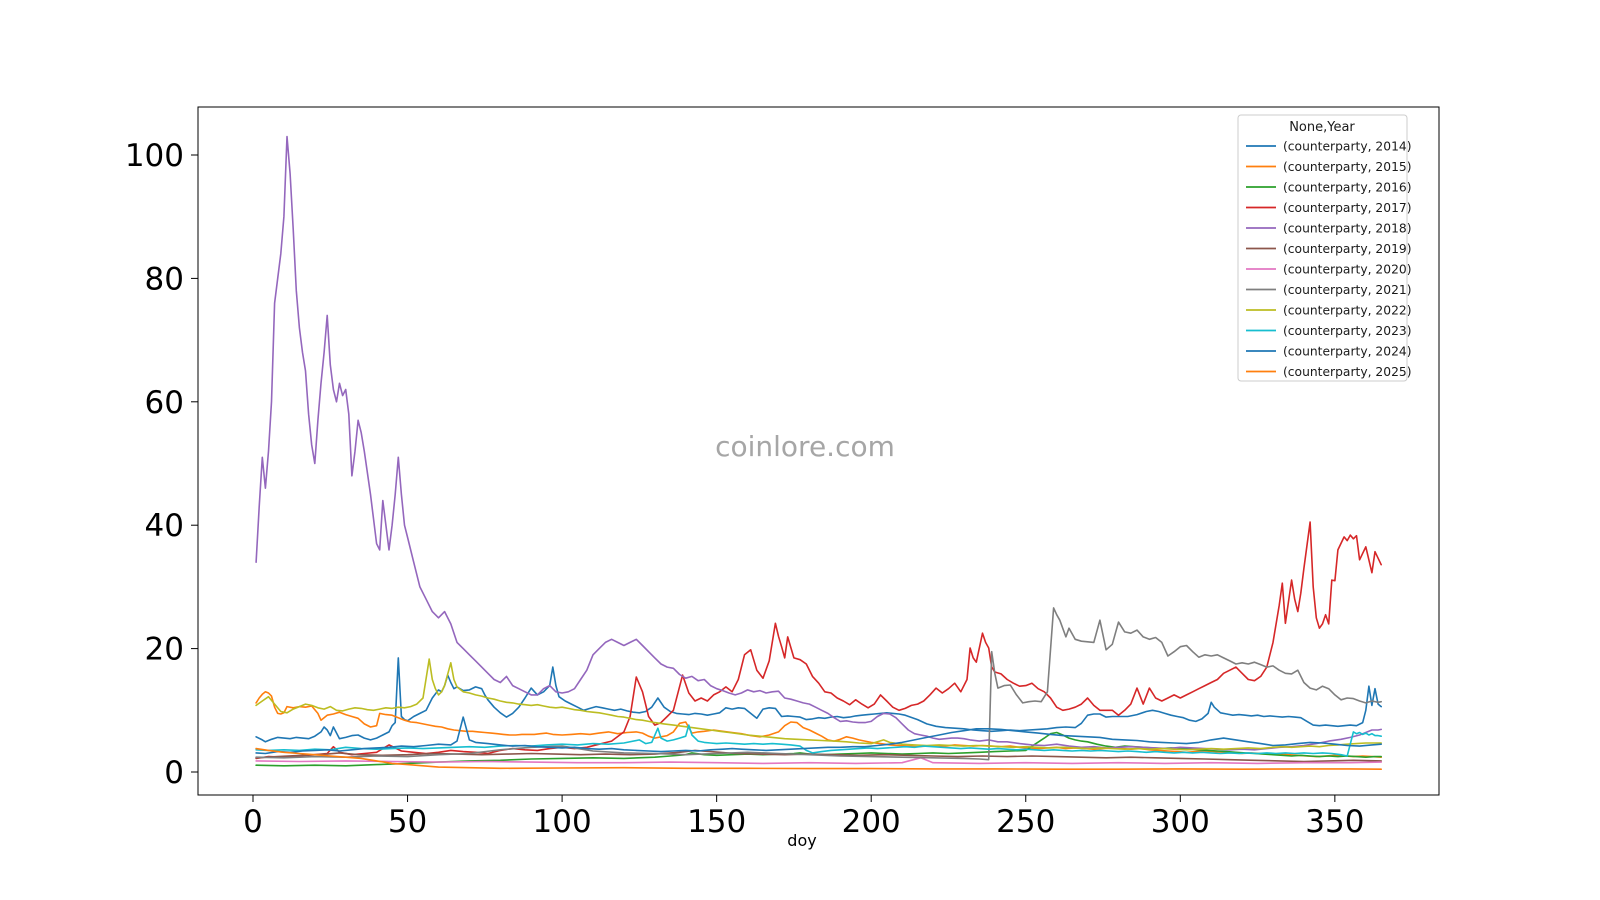 Image resolution: width=1600 pixels, height=900 pixels. I want to click on series-line-2024, so click(818, 735).